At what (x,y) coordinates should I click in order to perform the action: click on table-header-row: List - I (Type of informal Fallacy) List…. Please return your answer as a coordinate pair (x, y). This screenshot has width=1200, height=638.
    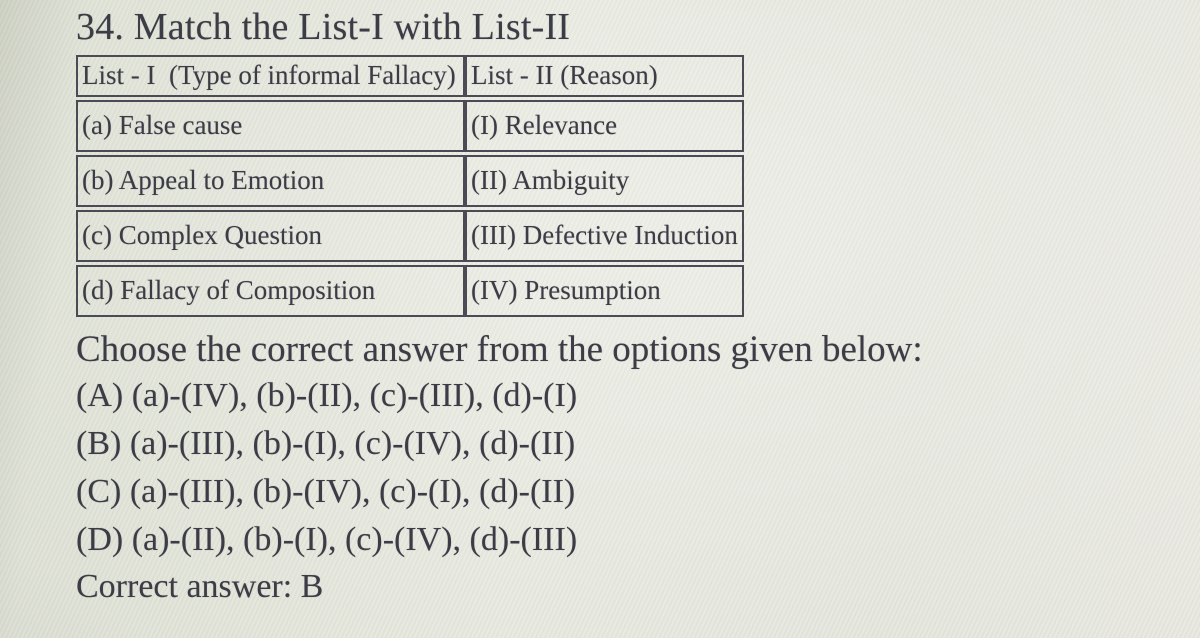
    Looking at the image, I should click on (410, 76).